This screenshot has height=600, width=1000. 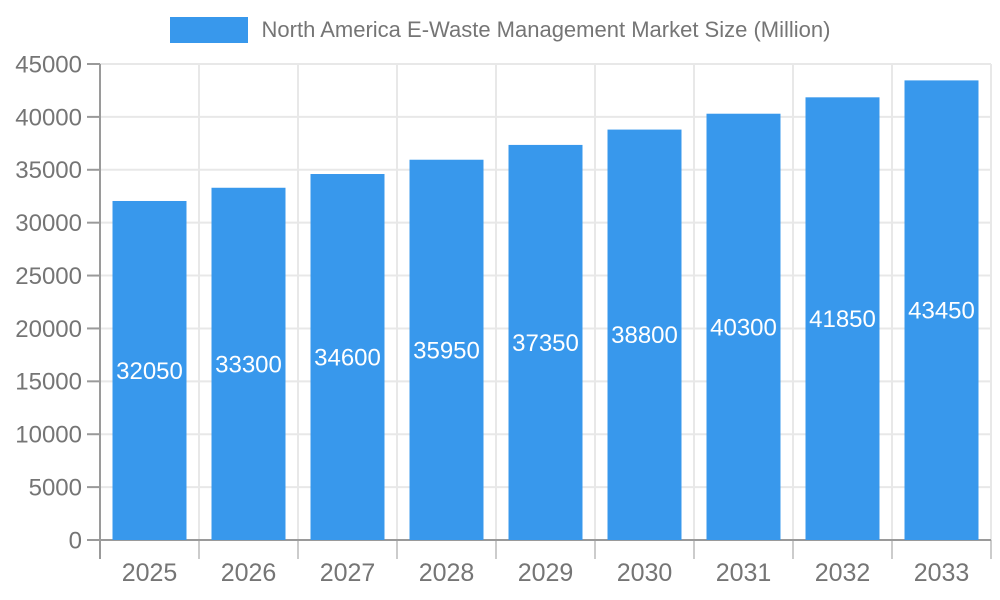 I want to click on y-axis-label: 35000, so click(x=48, y=170).